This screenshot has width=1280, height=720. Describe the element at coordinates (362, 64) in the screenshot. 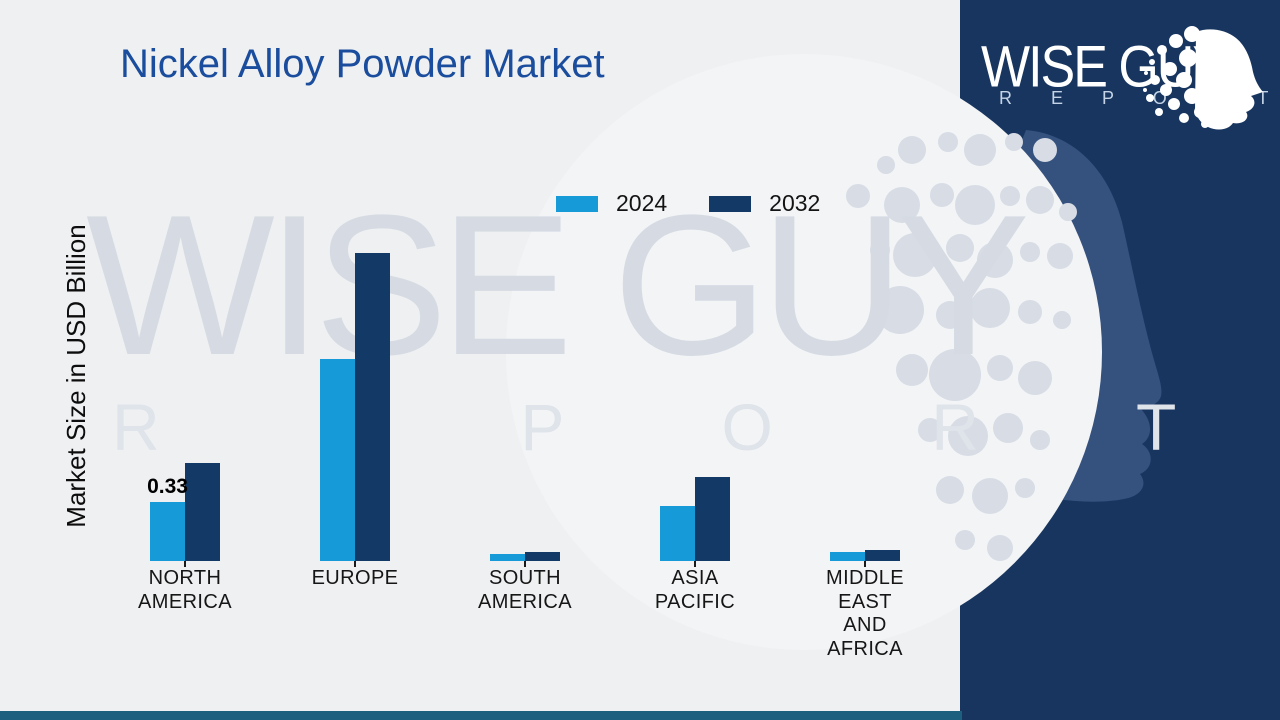

I see `page-title: Nickel Alloy Powder Market` at that location.